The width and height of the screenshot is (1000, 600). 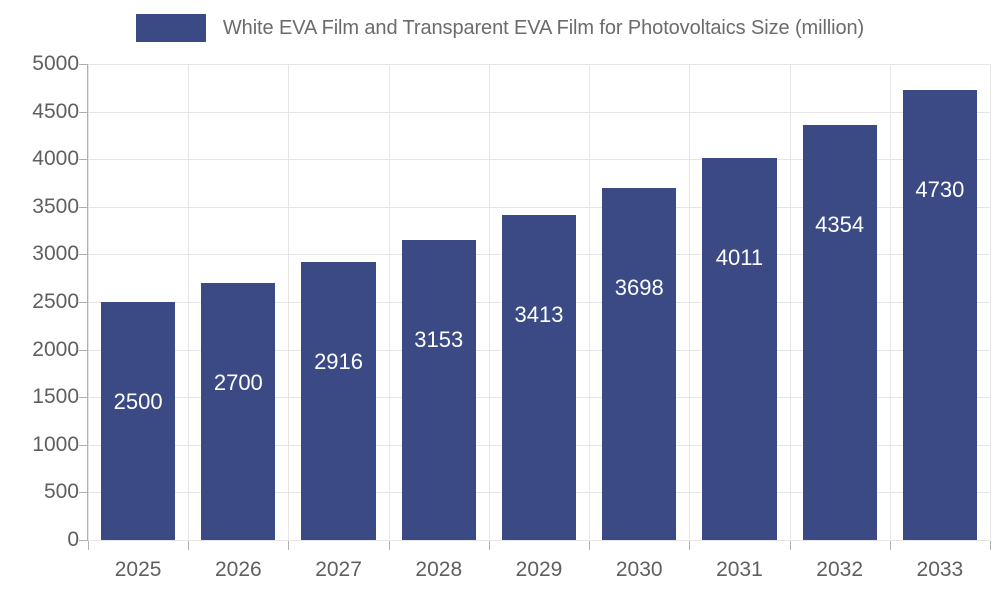 I want to click on x-tick-label: 2031, so click(x=739, y=569).